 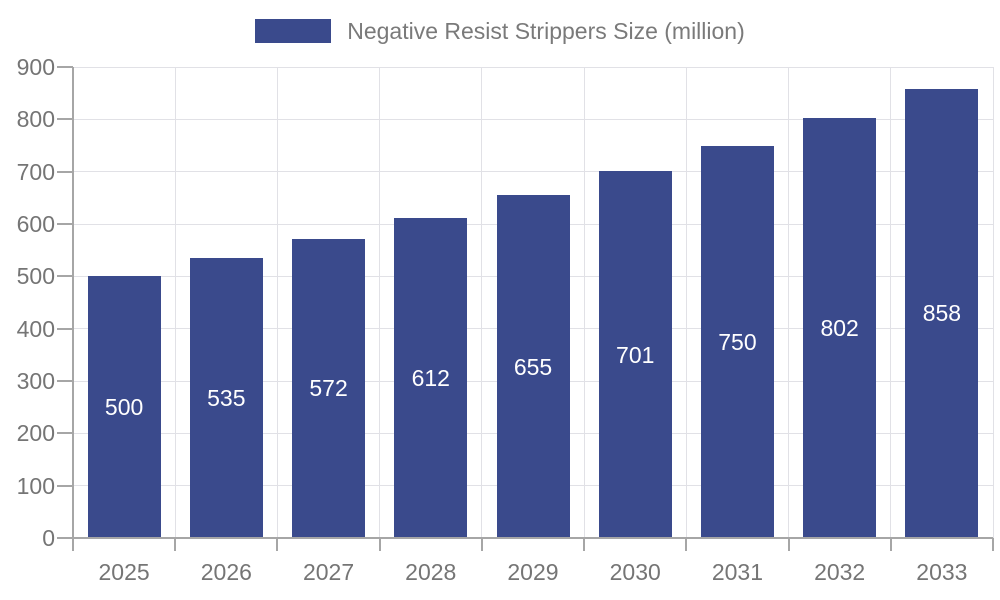 What do you see at coordinates (48, 538) in the screenshot?
I see `y-tick-label: 0` at bounding box center [48, 538].